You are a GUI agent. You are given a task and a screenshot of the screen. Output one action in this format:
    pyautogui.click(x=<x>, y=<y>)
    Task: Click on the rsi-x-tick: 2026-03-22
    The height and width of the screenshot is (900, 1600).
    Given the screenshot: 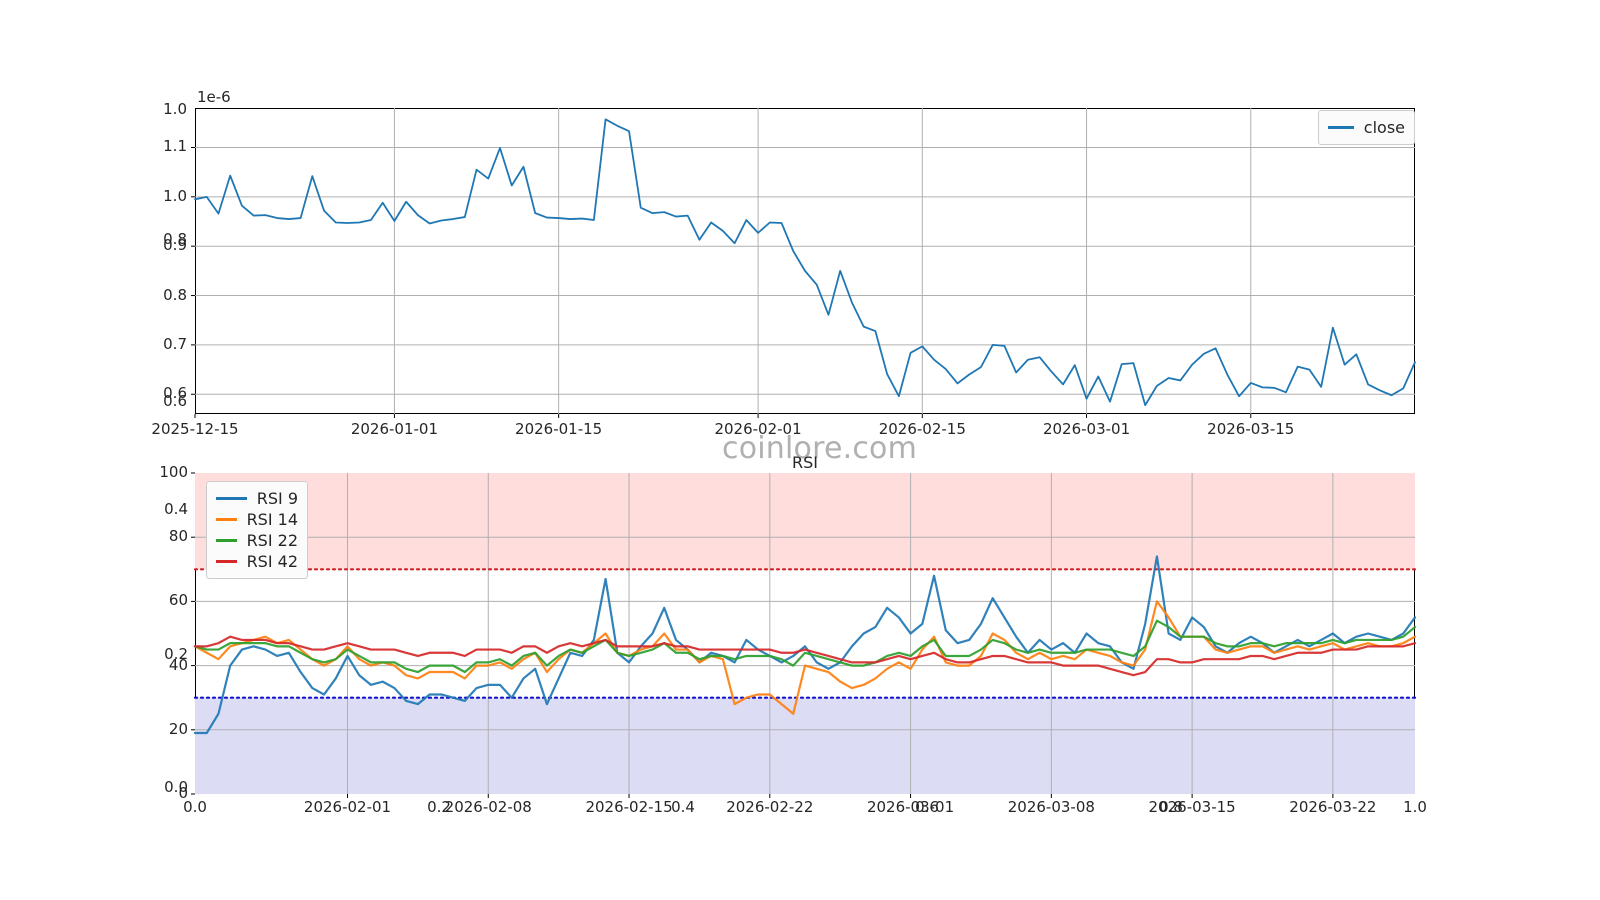 What is the action you would take?
    pyautogui.click(x=1333, y=807)
    